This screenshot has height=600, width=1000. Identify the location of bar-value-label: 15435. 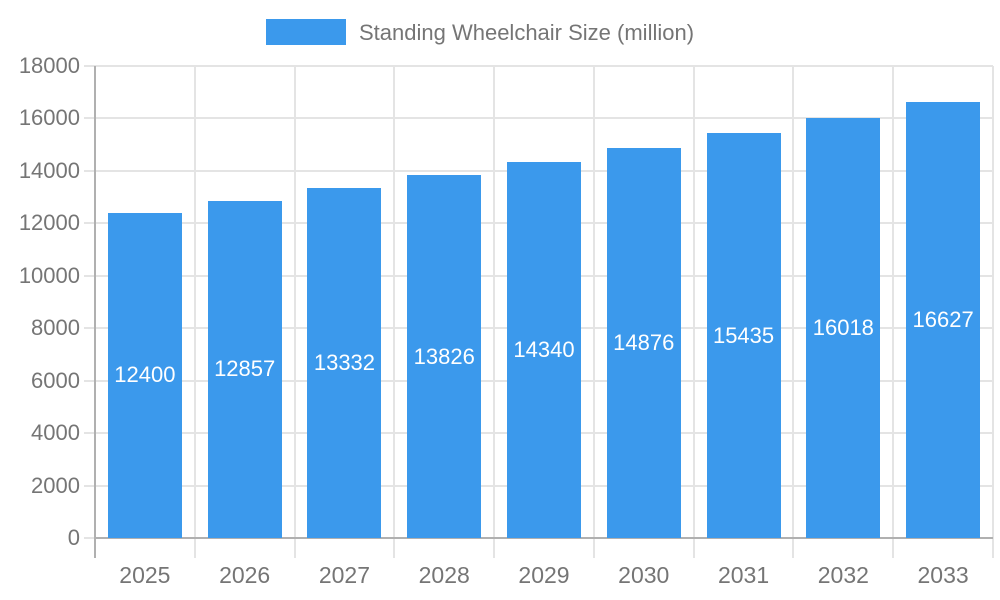
(743, 335).